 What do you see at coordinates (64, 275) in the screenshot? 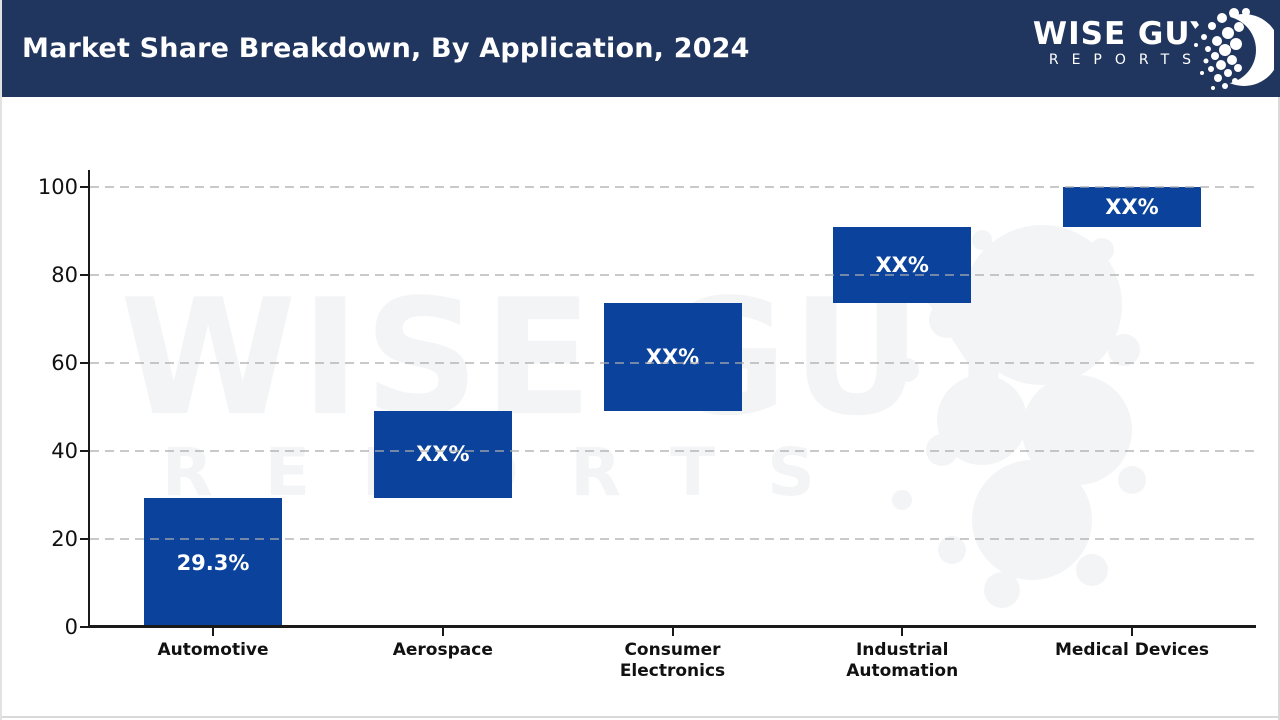
I see `y-tick-label: 80` at bounding box center [64, 275].